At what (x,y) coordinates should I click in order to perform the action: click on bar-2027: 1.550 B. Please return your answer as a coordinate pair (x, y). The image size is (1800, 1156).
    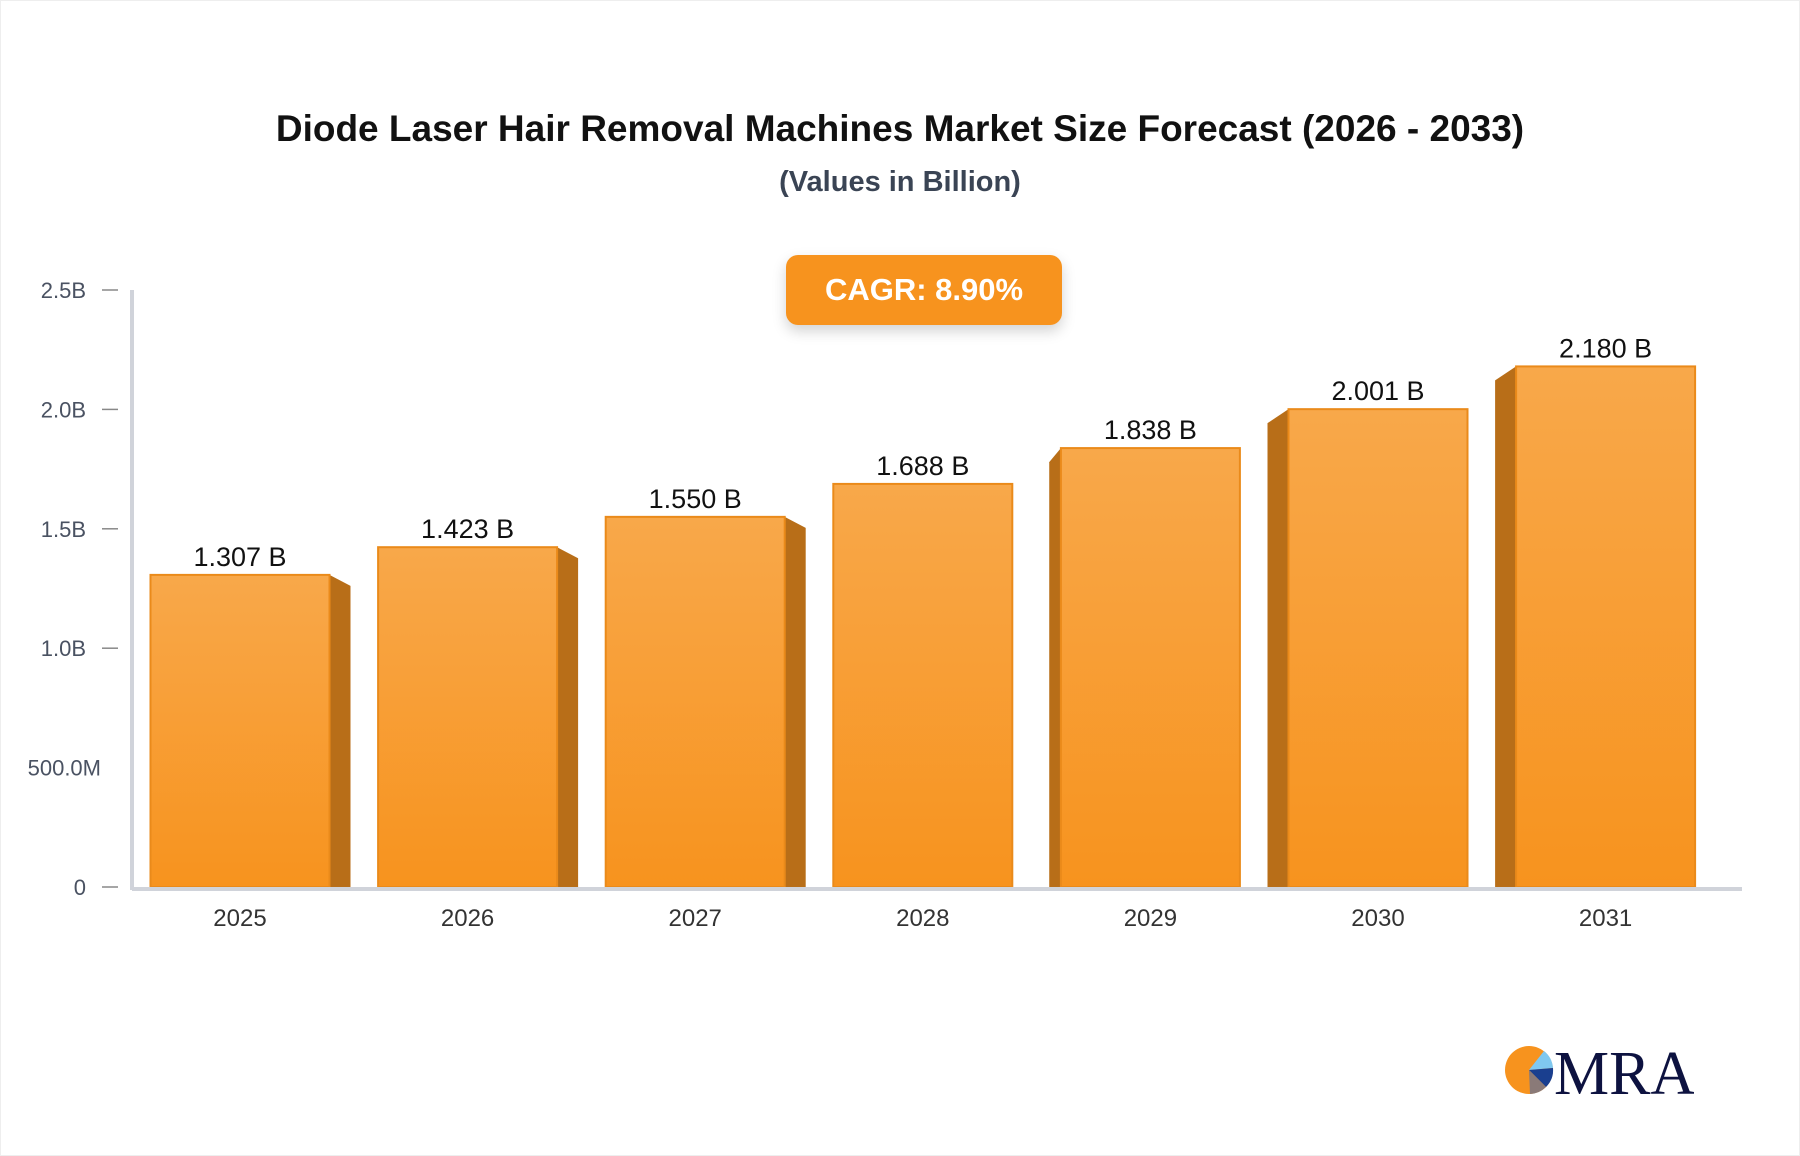
    Looking at the image, I should click on (705, 686).